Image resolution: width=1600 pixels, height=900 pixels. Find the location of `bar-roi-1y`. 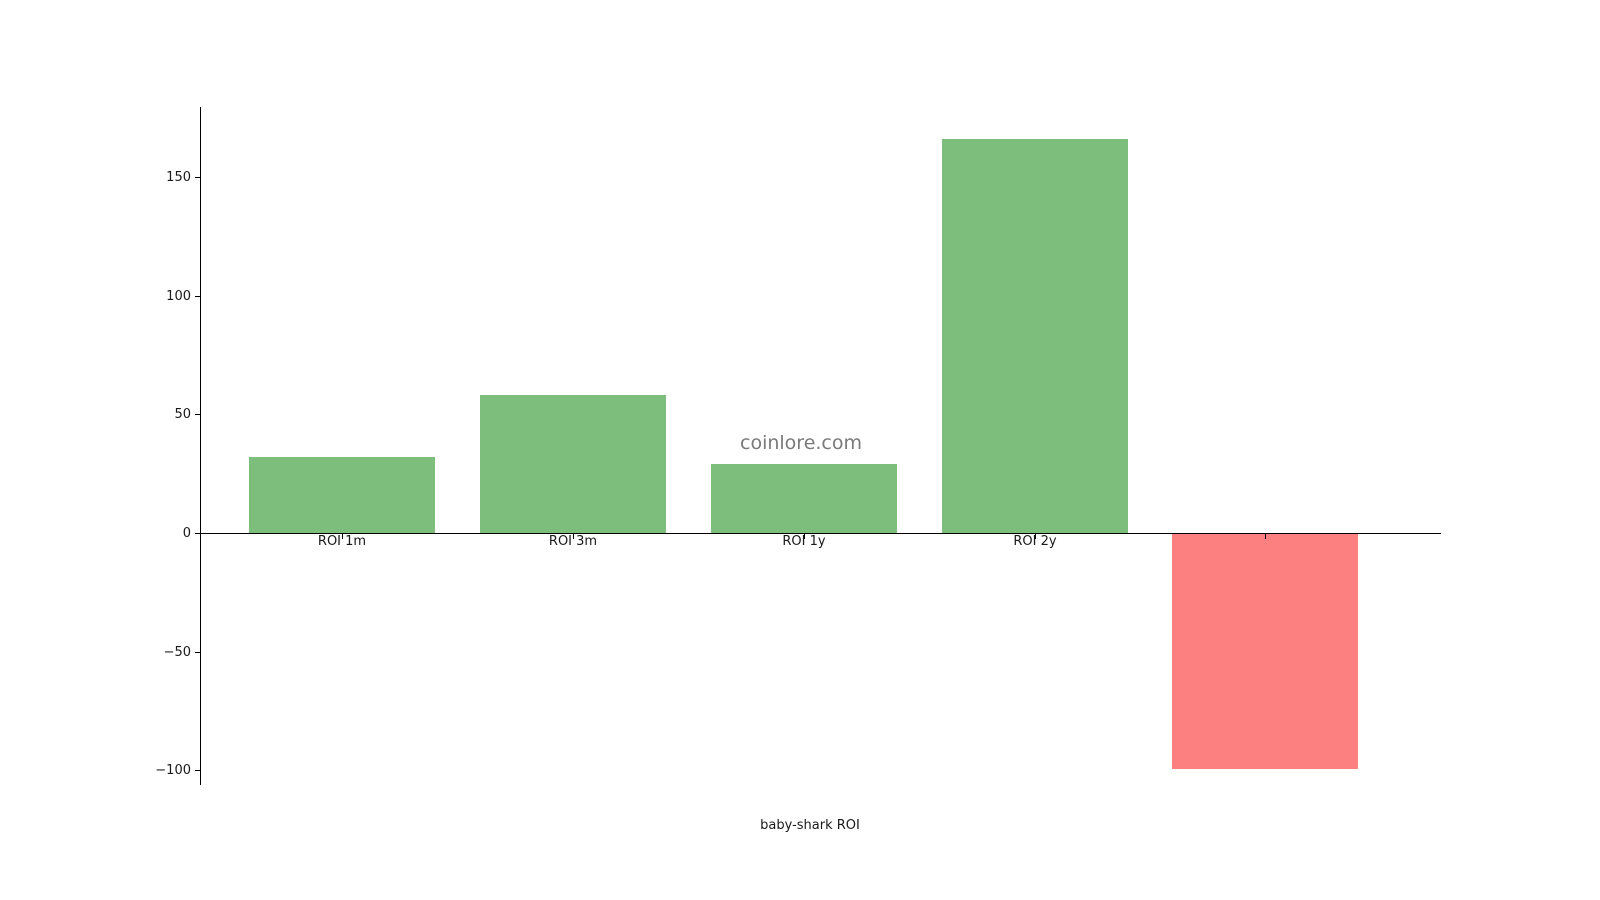

bar-roi-1y is located at coordinates (804, 498).